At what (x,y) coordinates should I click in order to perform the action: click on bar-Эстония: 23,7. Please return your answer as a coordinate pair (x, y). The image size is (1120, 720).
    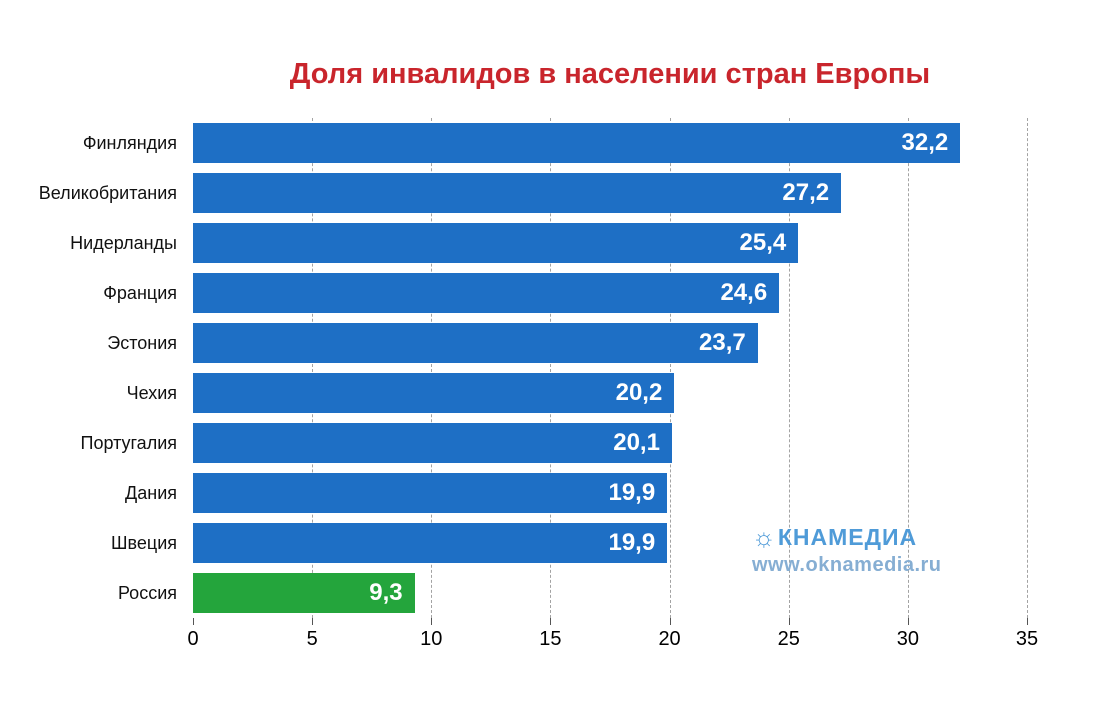
    Looking at the image, I should click on (475, 343).